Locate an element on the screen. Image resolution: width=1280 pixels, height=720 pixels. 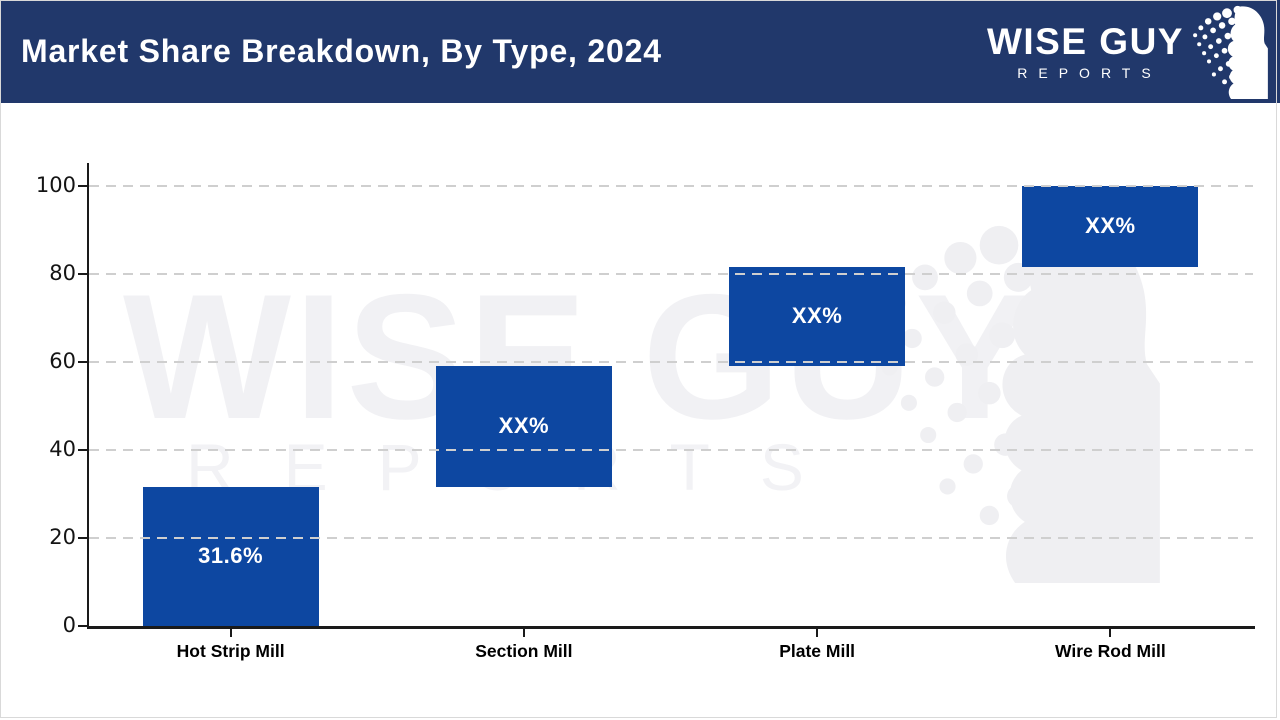
bar-section-mill: XX% is located at coordinates (523, 426).